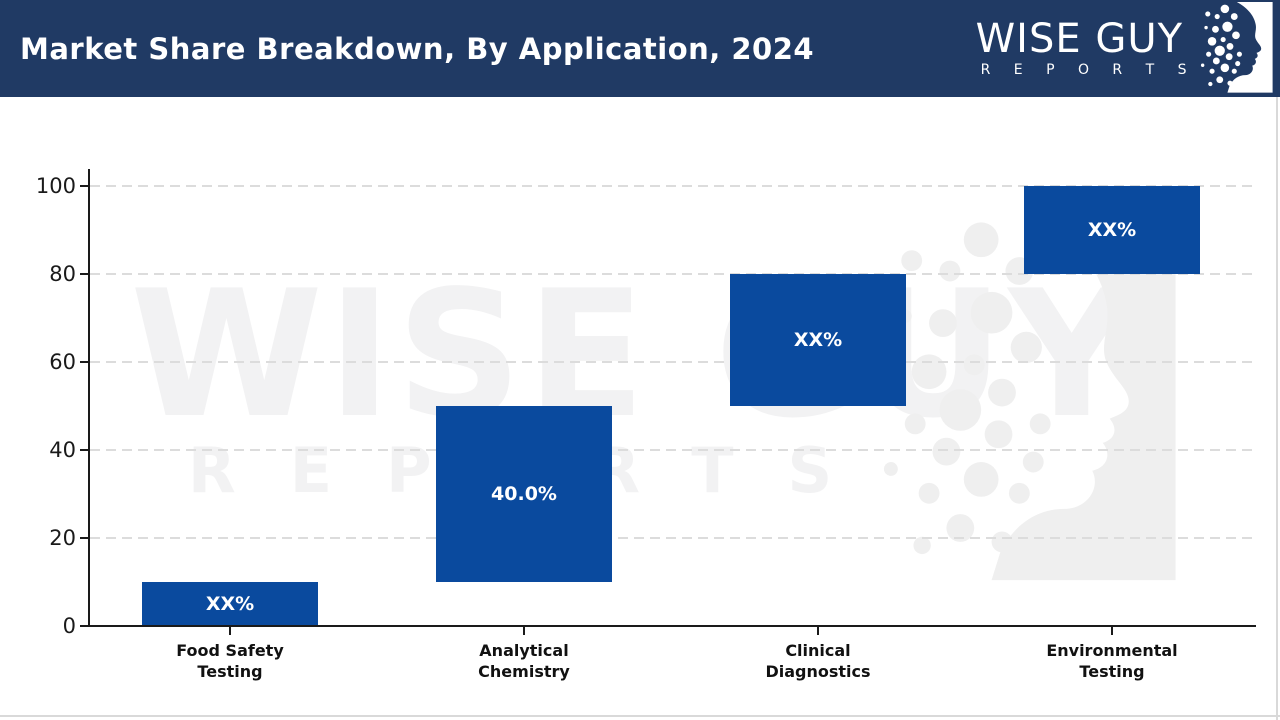  Describe the element at coordinates (62, 538) in the screenshot. I see `y-tick-label-20: 20` at that location.